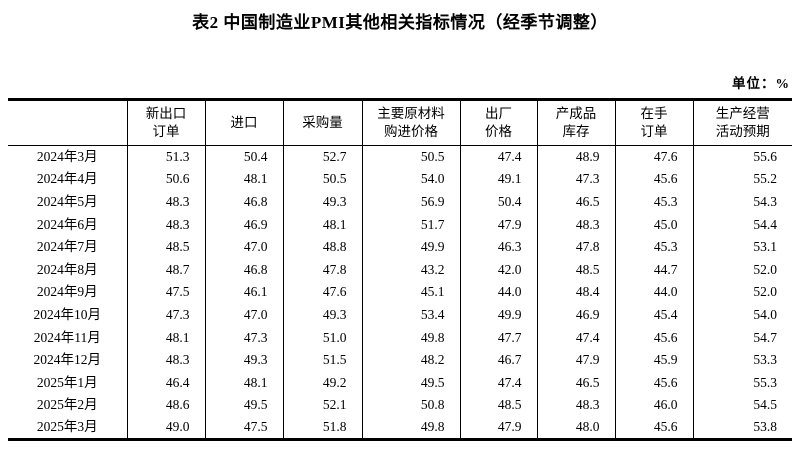  What do you see at coordinates (322, 270) in the screenshot?
I see `table-cell: 47.8` at bounding box center [322, 270].